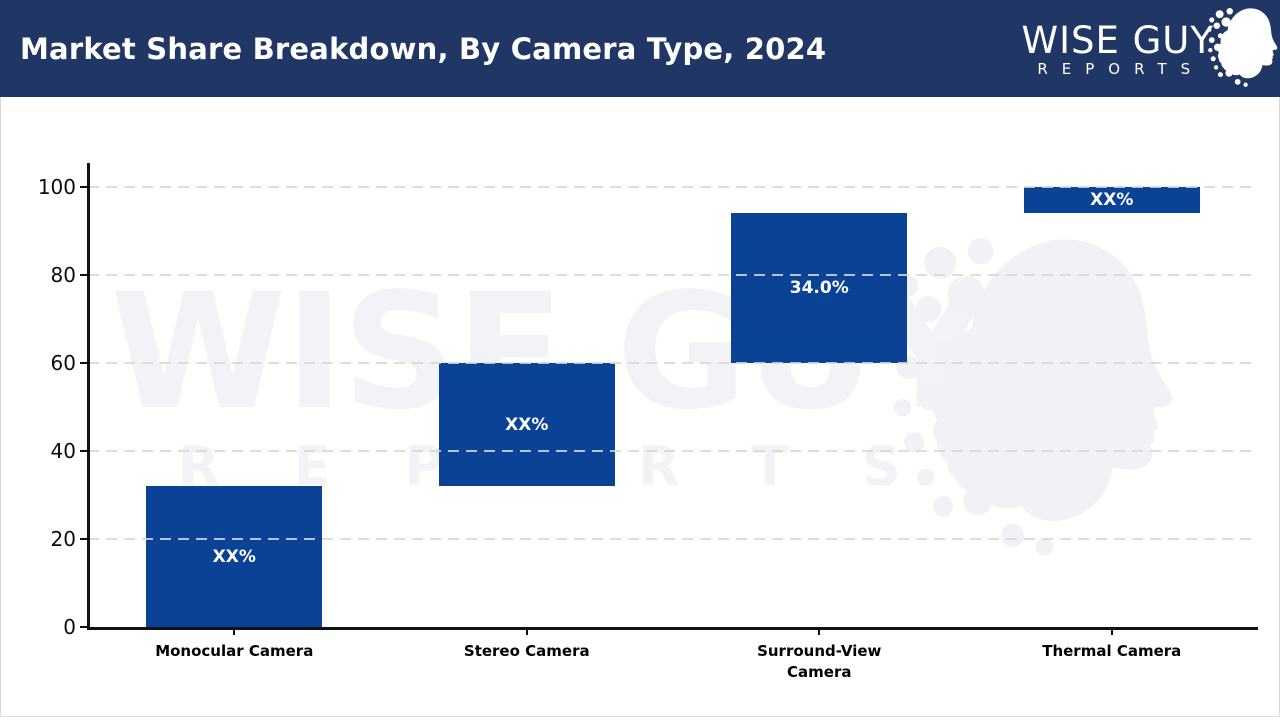  Describe the element at coordinates (819, 661) in the screenshot. I see `x-category-label: Surround-View Camera` at that location.